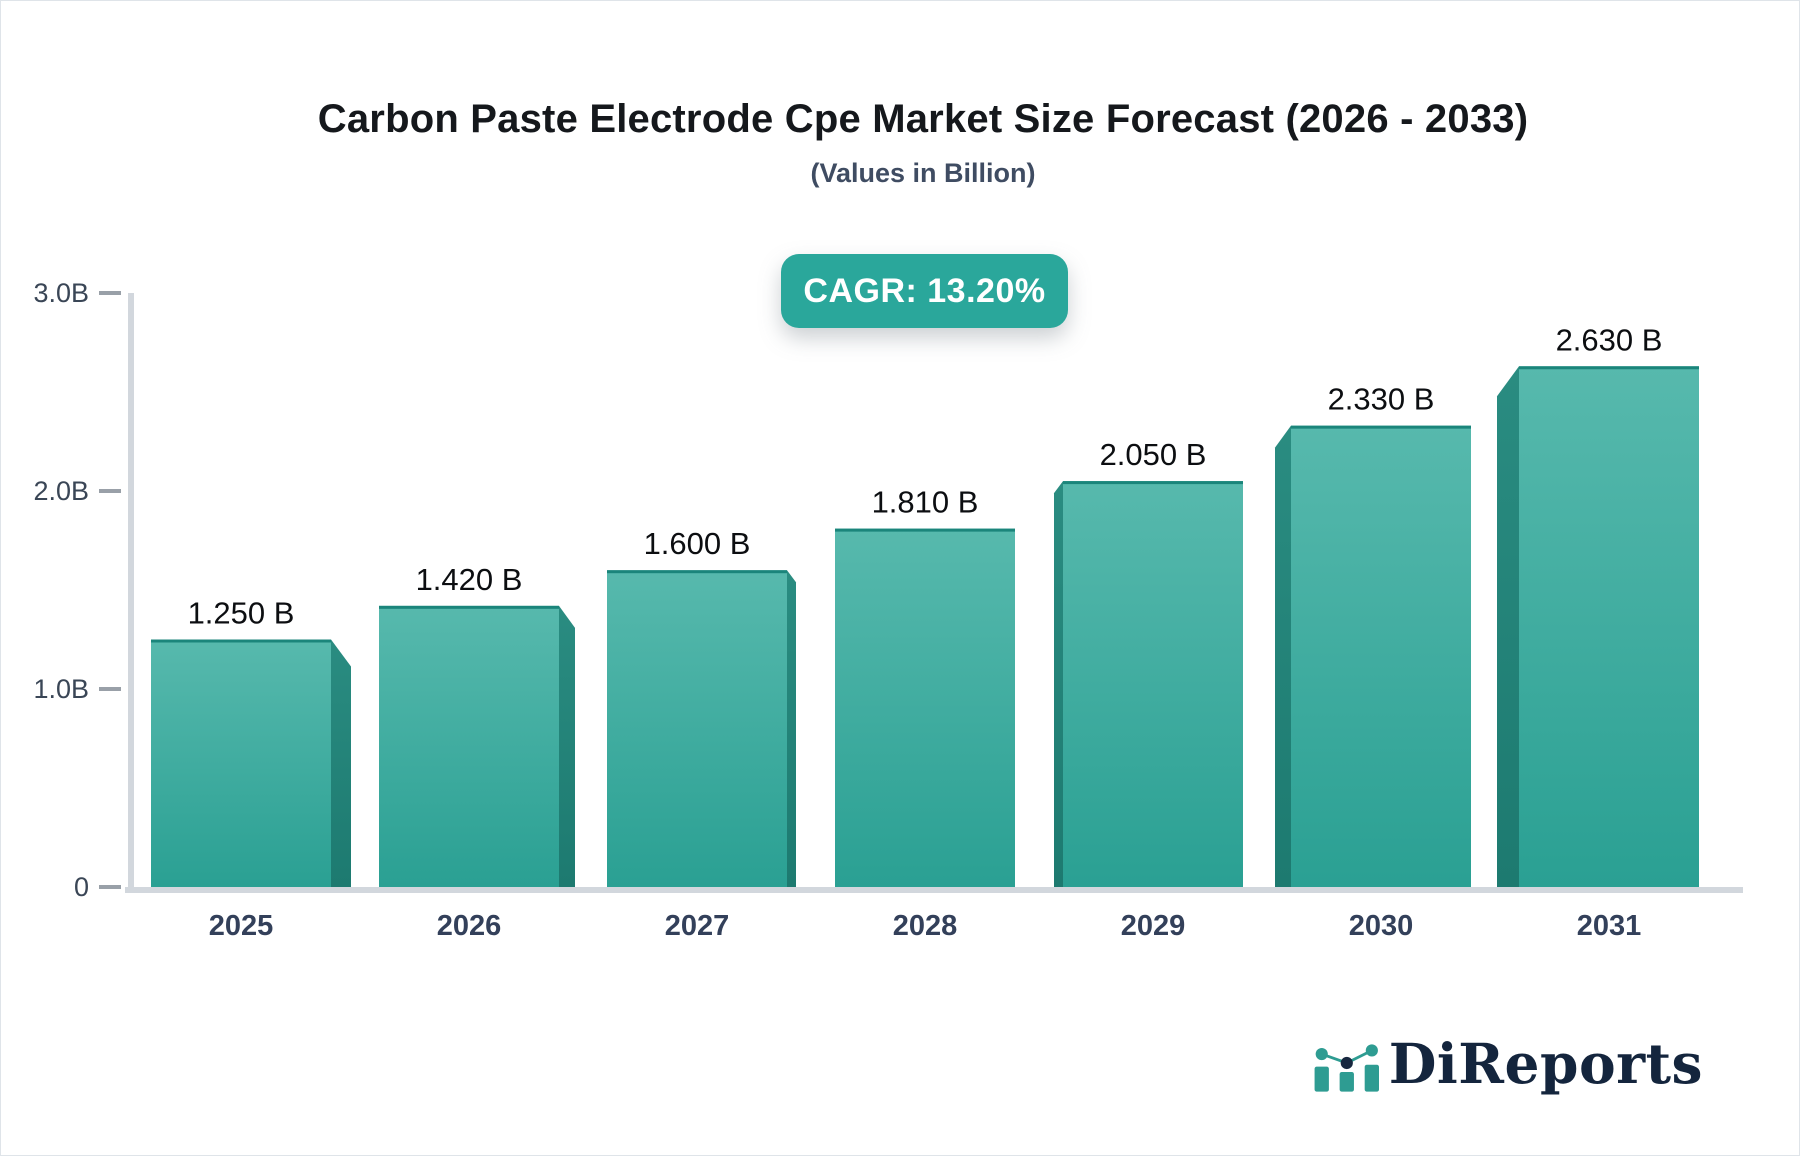 The width and height of the screenshot is (1800, 1156). I want to click on y-tick-label: 2.0B, so click(61, 491).